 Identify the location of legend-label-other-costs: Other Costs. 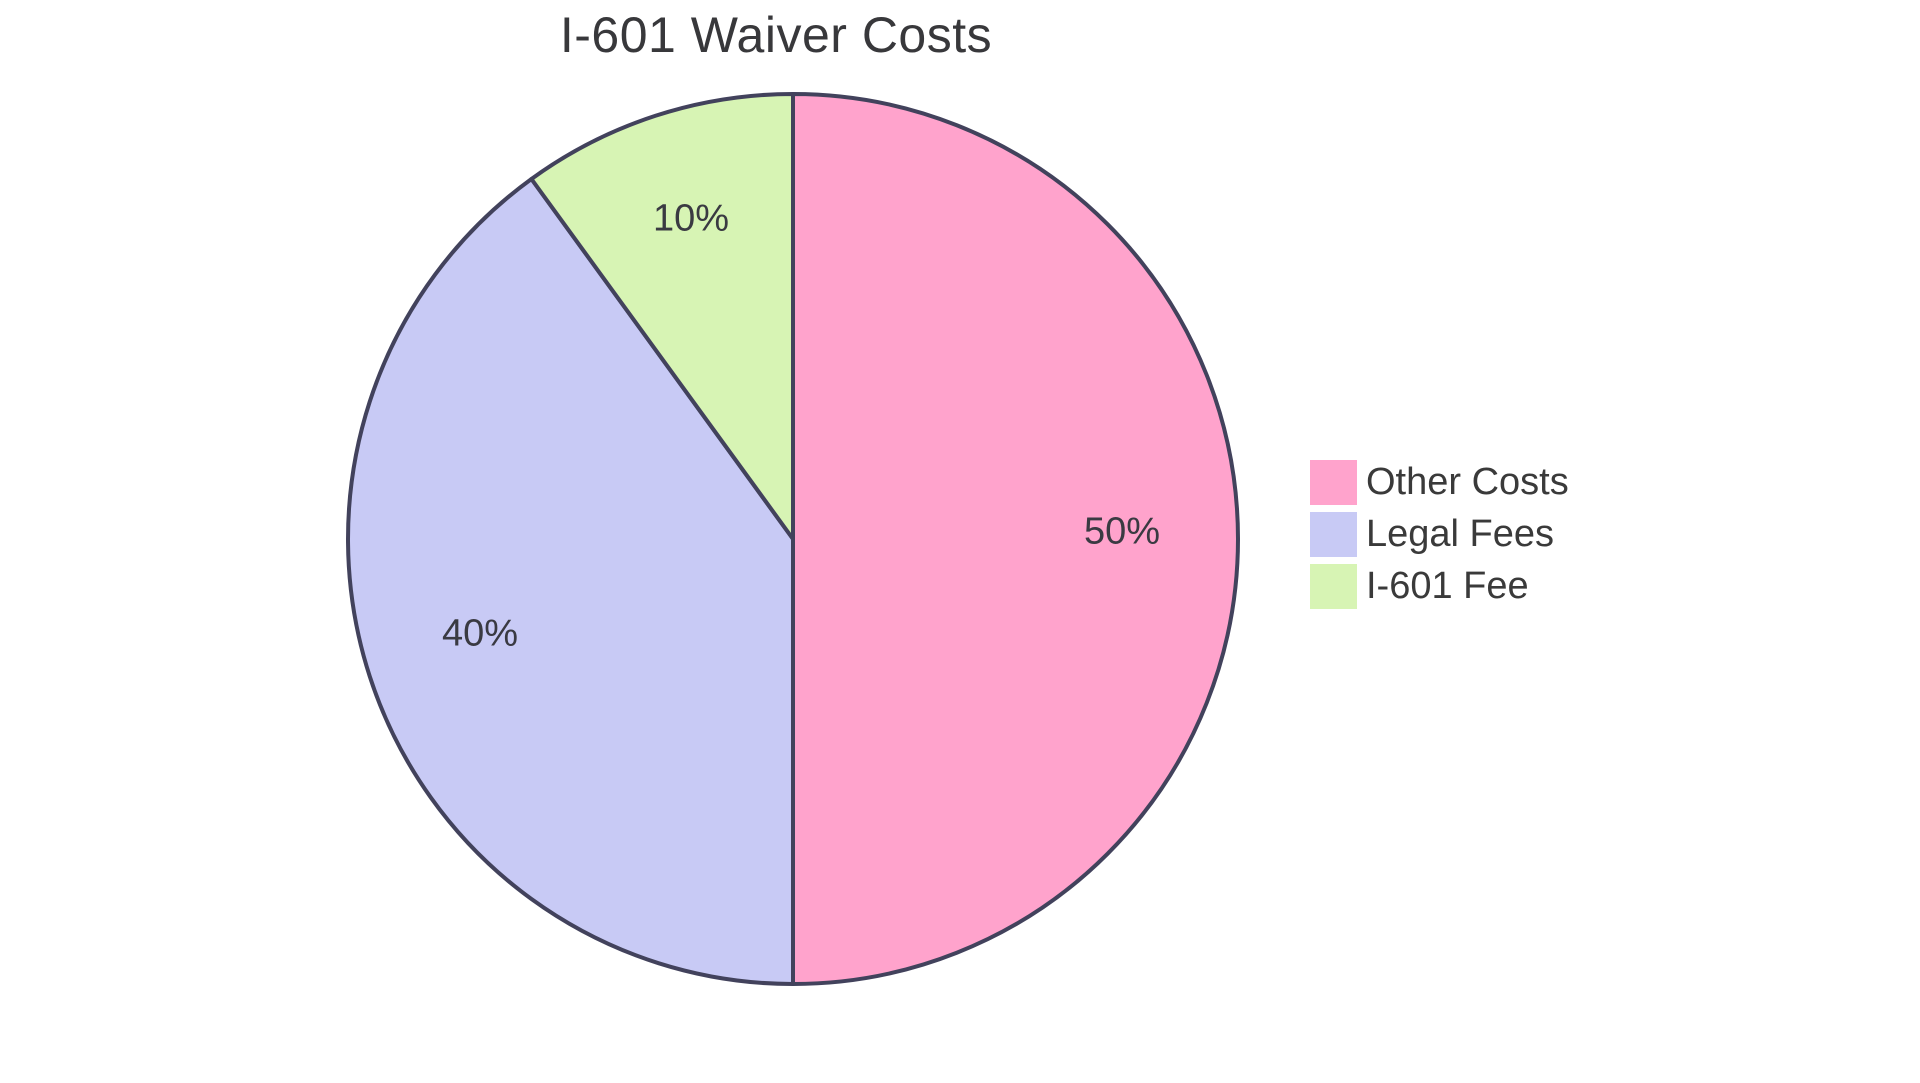
(1467, 482).